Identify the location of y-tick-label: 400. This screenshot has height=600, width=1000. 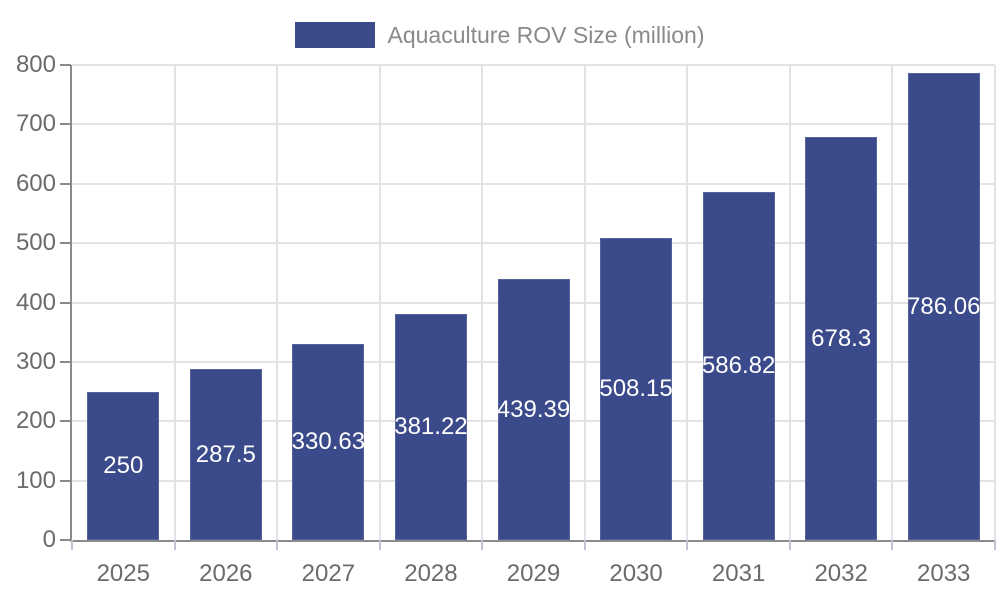
(35, 302).